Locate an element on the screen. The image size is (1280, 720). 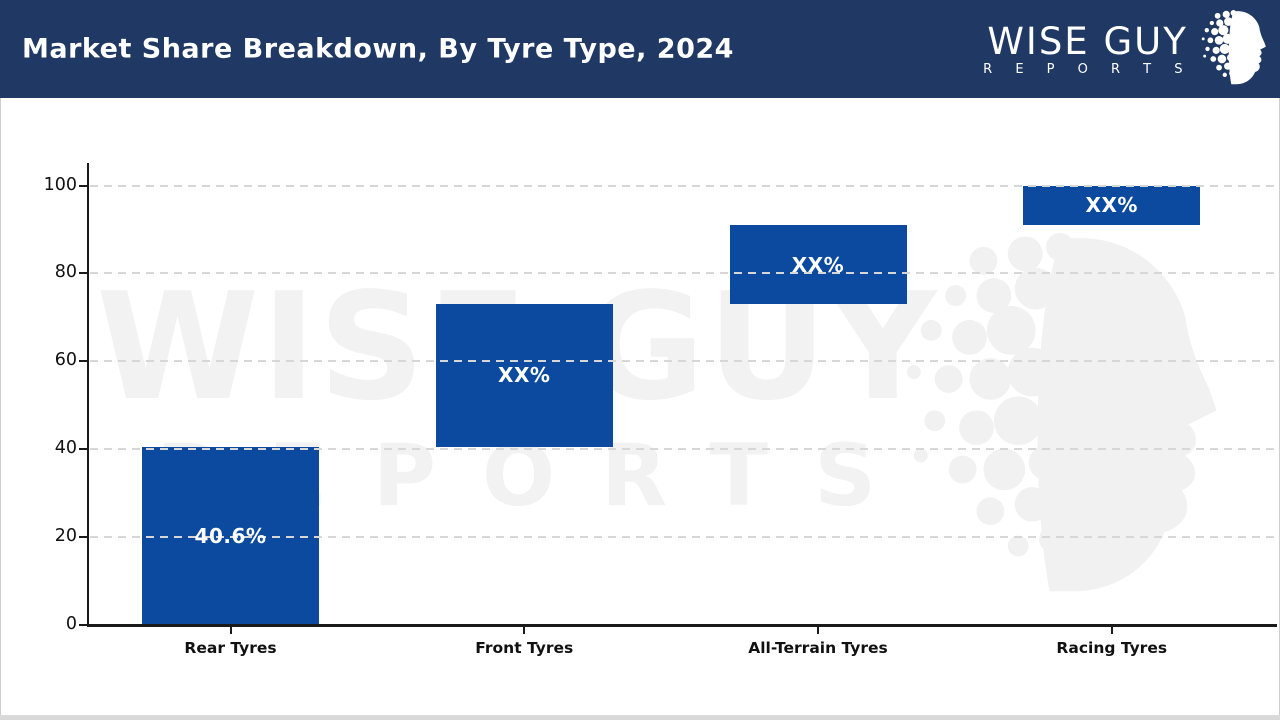
y-tick-label-0: 0 is located at coordinates (71, 624).